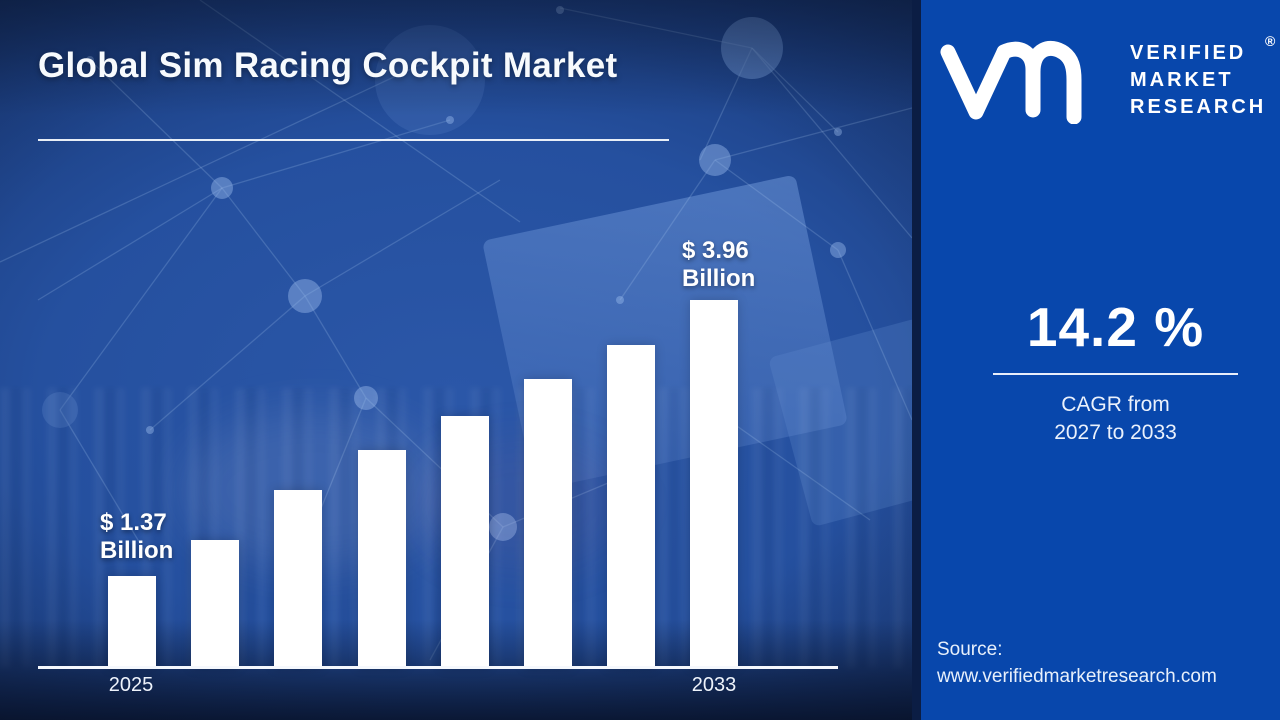 This screenshot has width=1280, height=720. Describe the element at coordinates (916, 360) in the screenshot. I see `panel-divider` at that location.